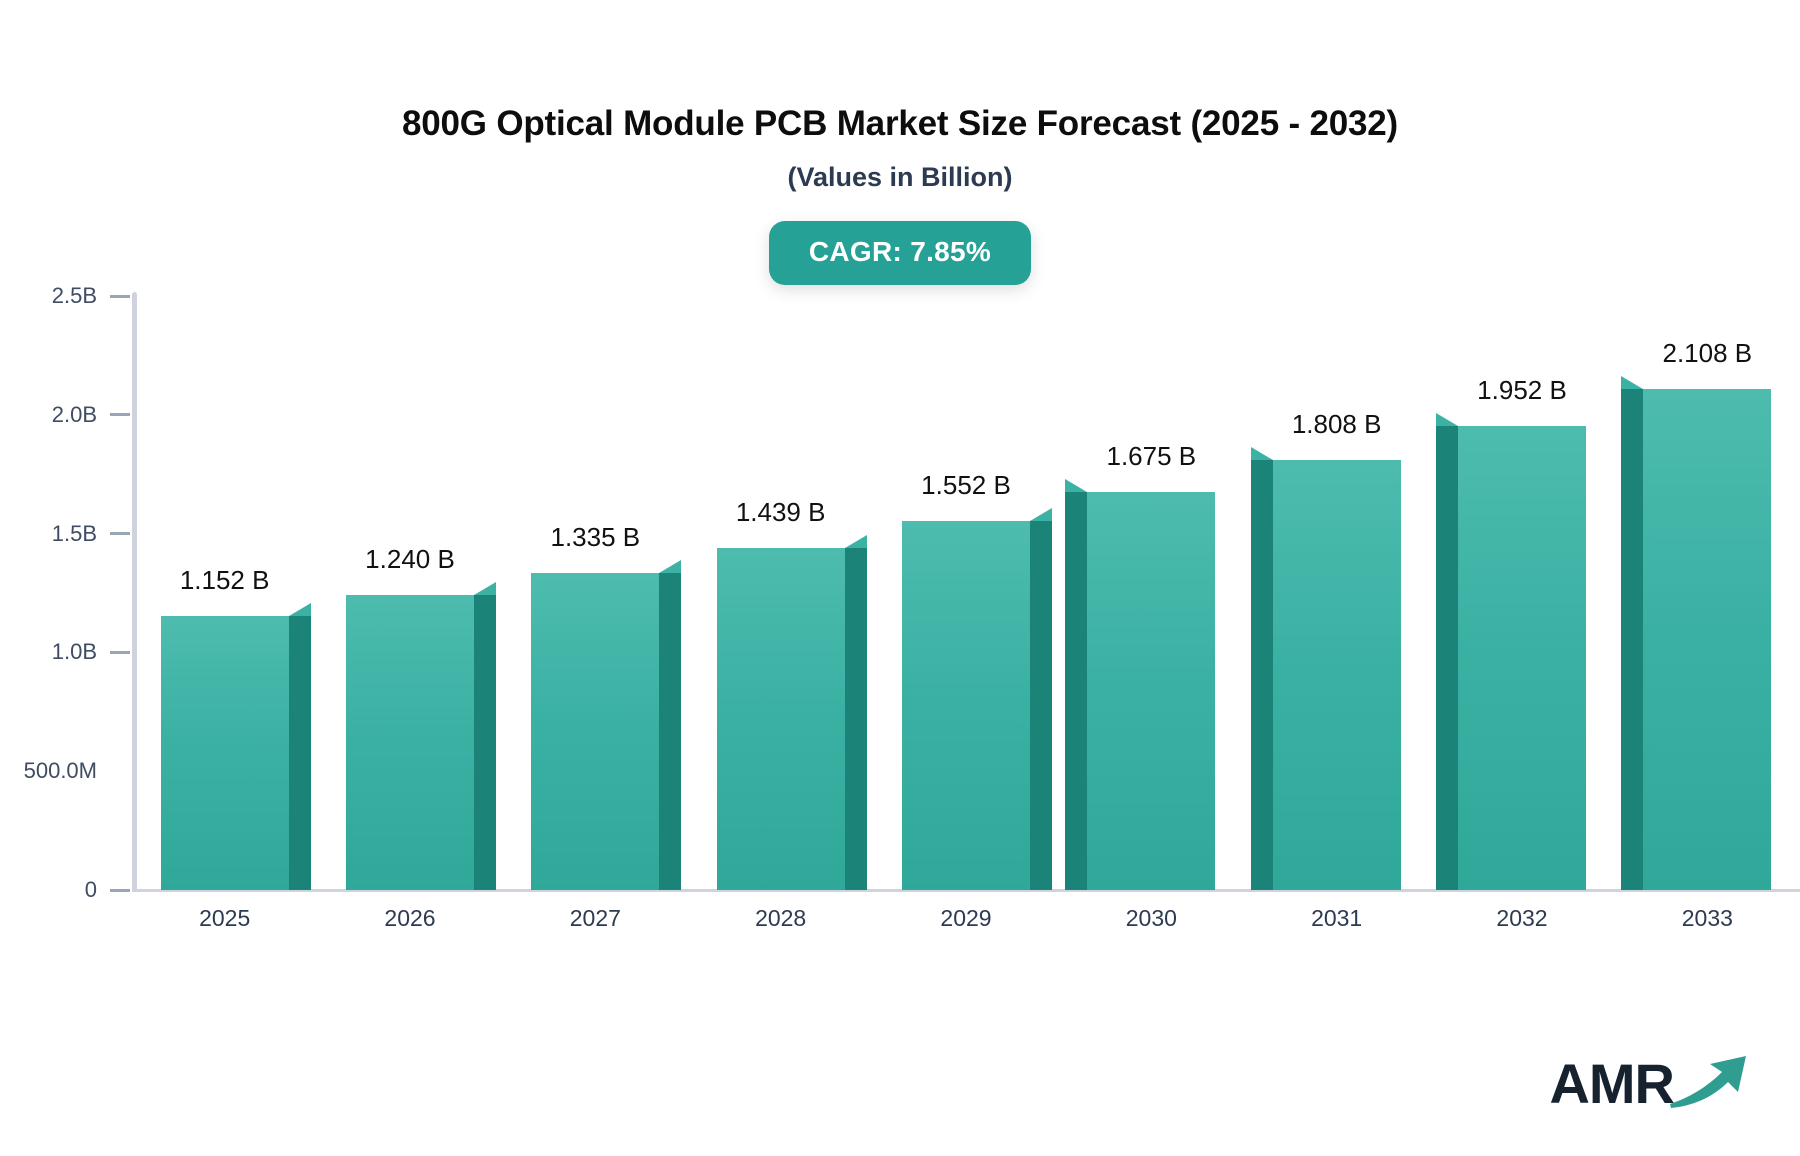 This screenshot has height=1156, width=1800. I want to click on x-axis-line, so click(966, 890).